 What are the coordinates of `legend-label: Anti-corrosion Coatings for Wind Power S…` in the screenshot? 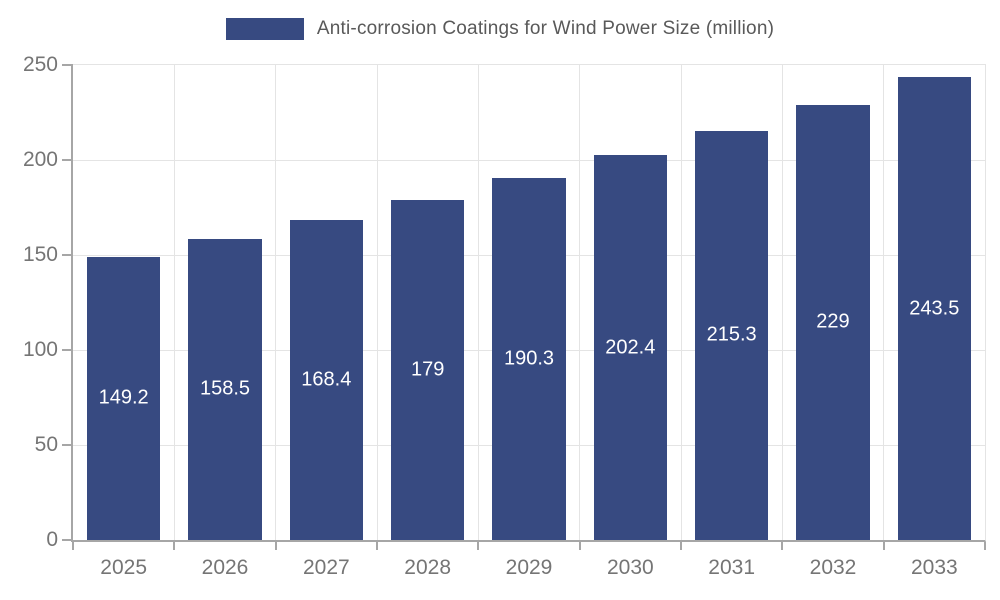 It's located at (545, 28).